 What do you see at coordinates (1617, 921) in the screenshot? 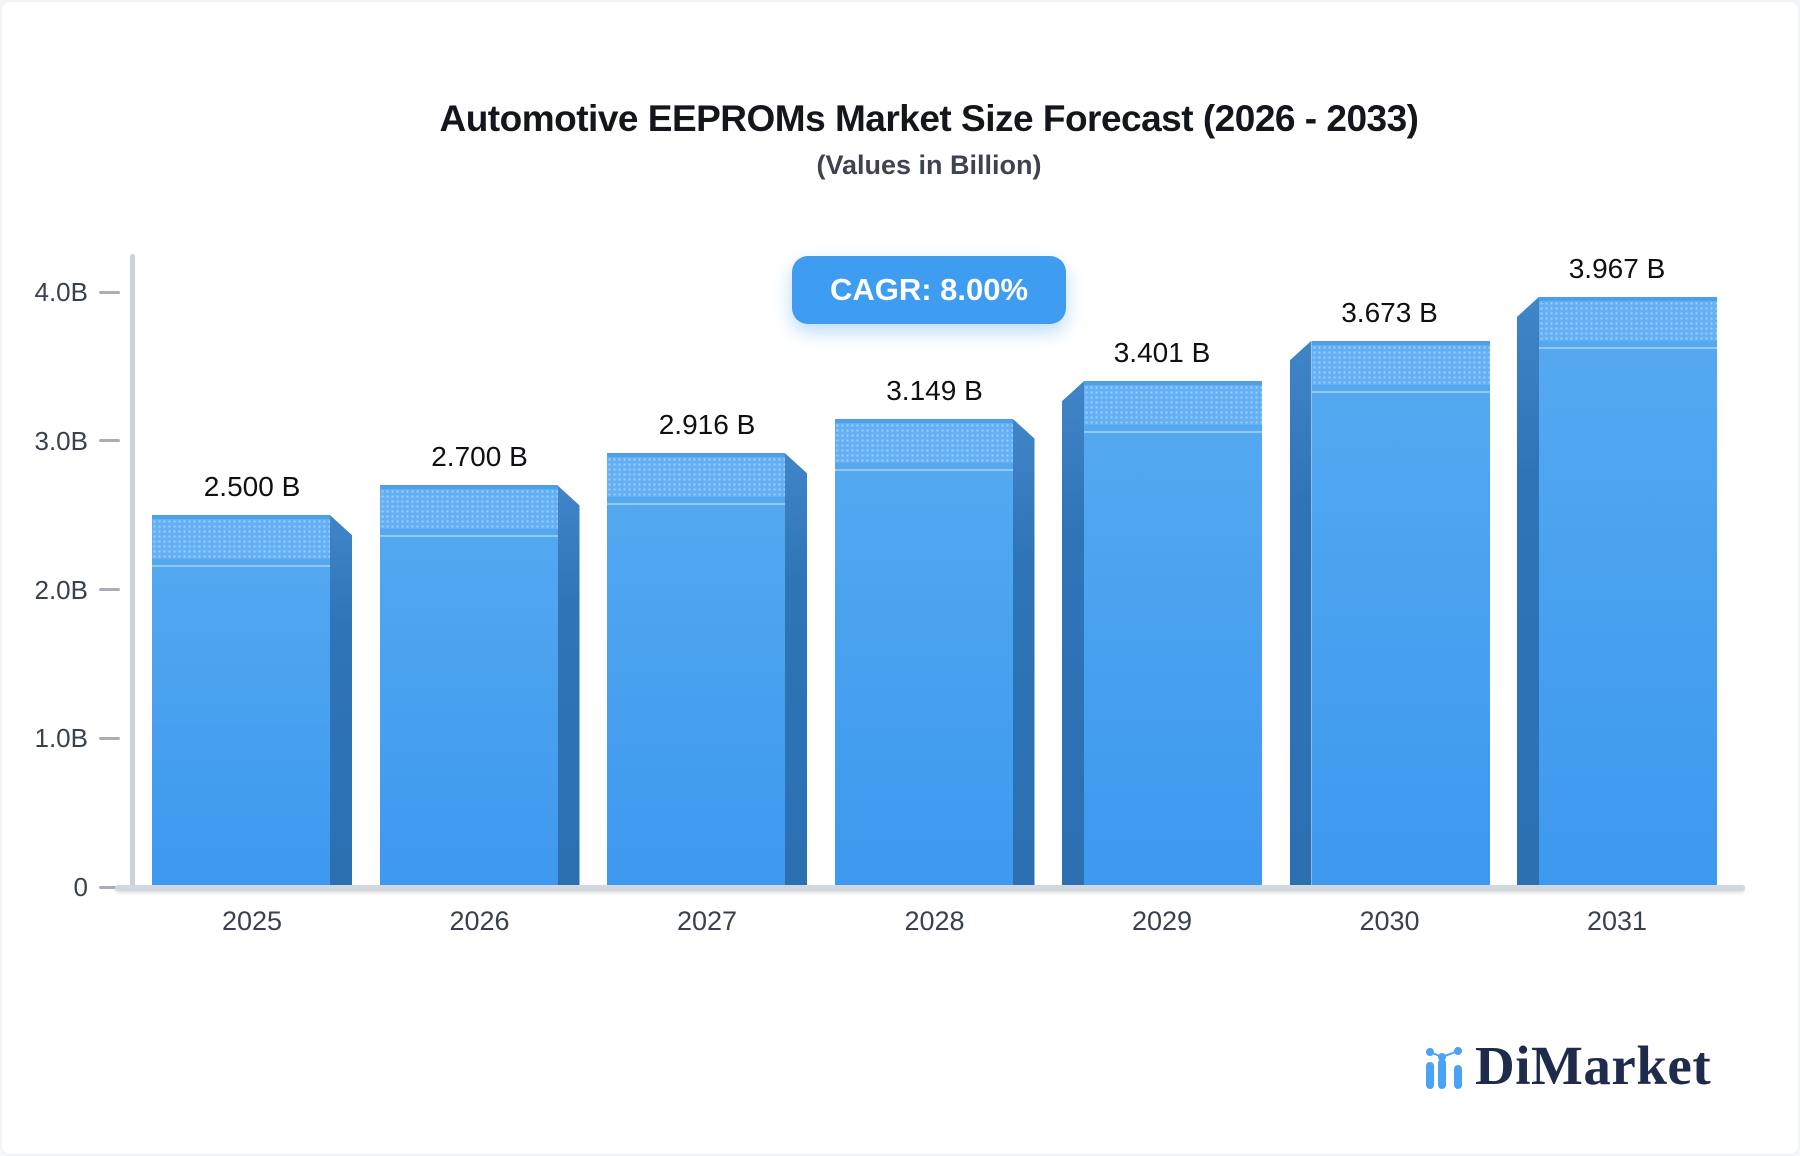
I see `x-axis-label-2031: 2031` at bounding box center [1617, 921].